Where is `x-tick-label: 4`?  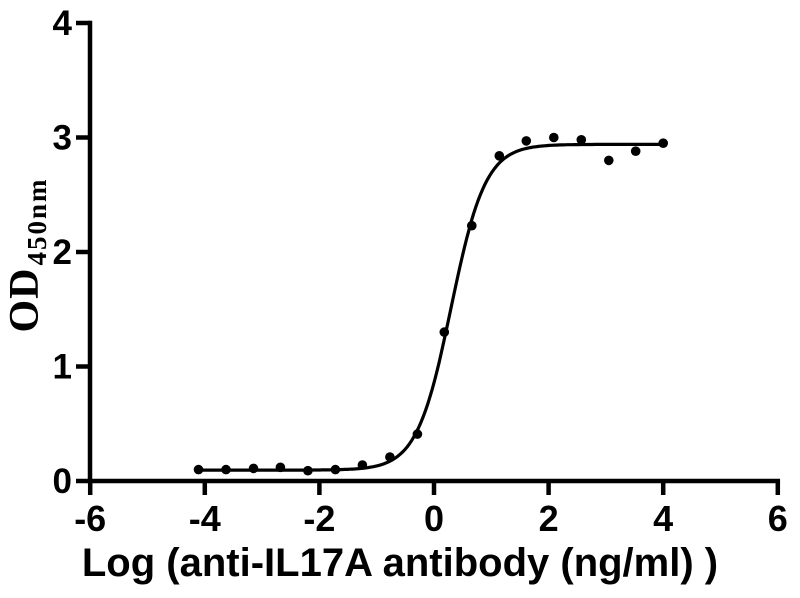
x-tick-label: 4 is located at coordinates (663, 518).